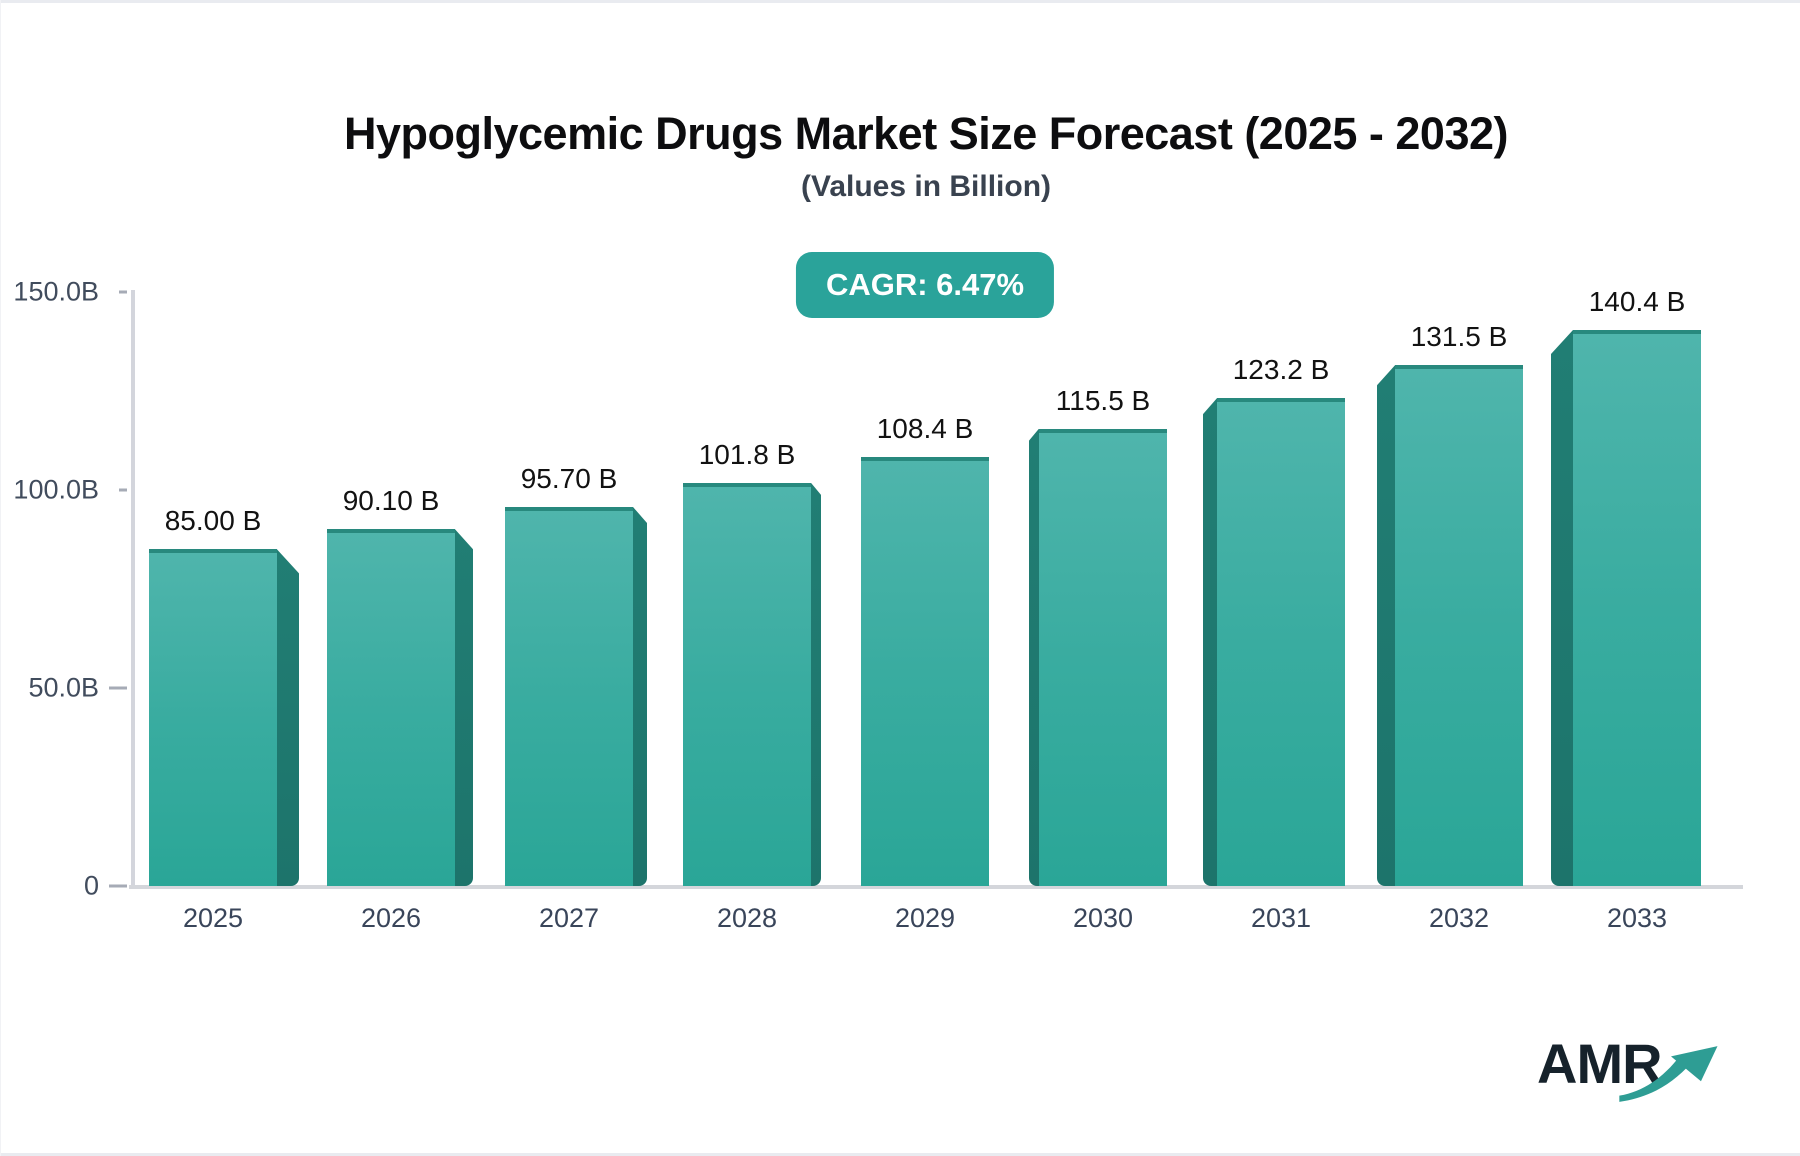 Image resolution: width=1800 pixels, height=1156 pixels. Describe the element at coordinates (900, 1154) in the screenshot. I see `page-bottom-border` at that location.